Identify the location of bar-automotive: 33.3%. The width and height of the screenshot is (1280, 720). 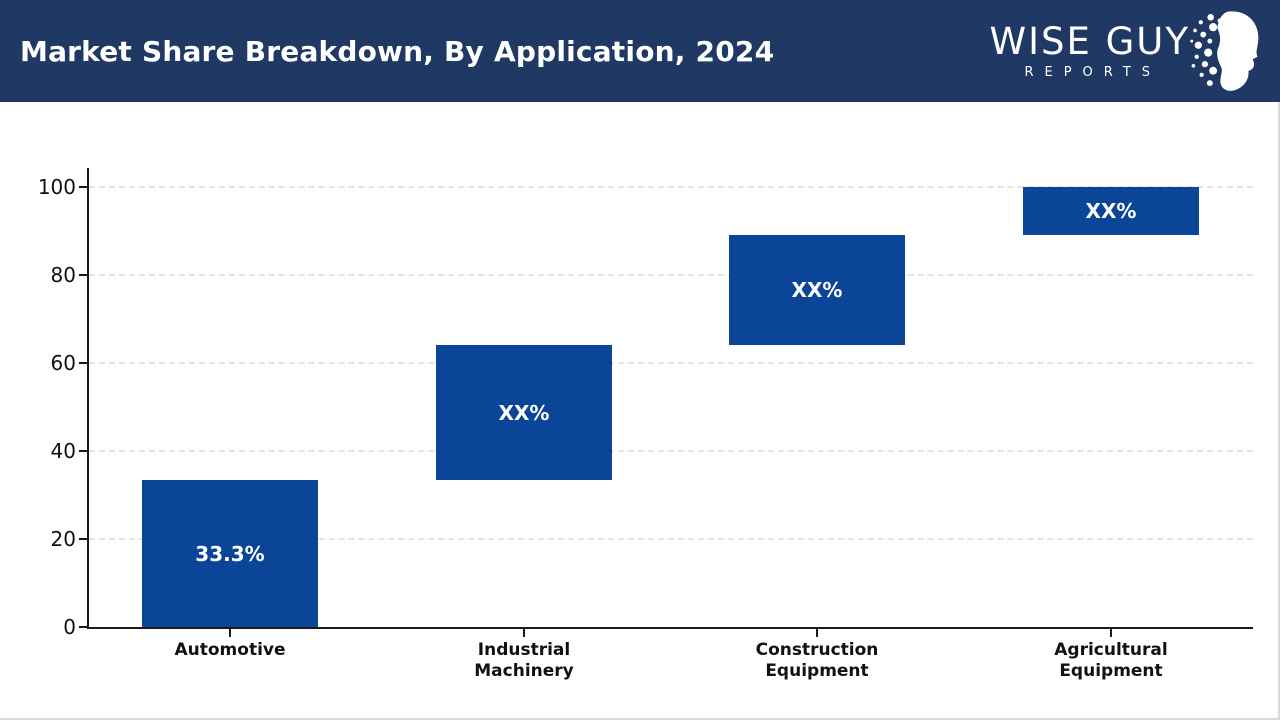
(230, 553).